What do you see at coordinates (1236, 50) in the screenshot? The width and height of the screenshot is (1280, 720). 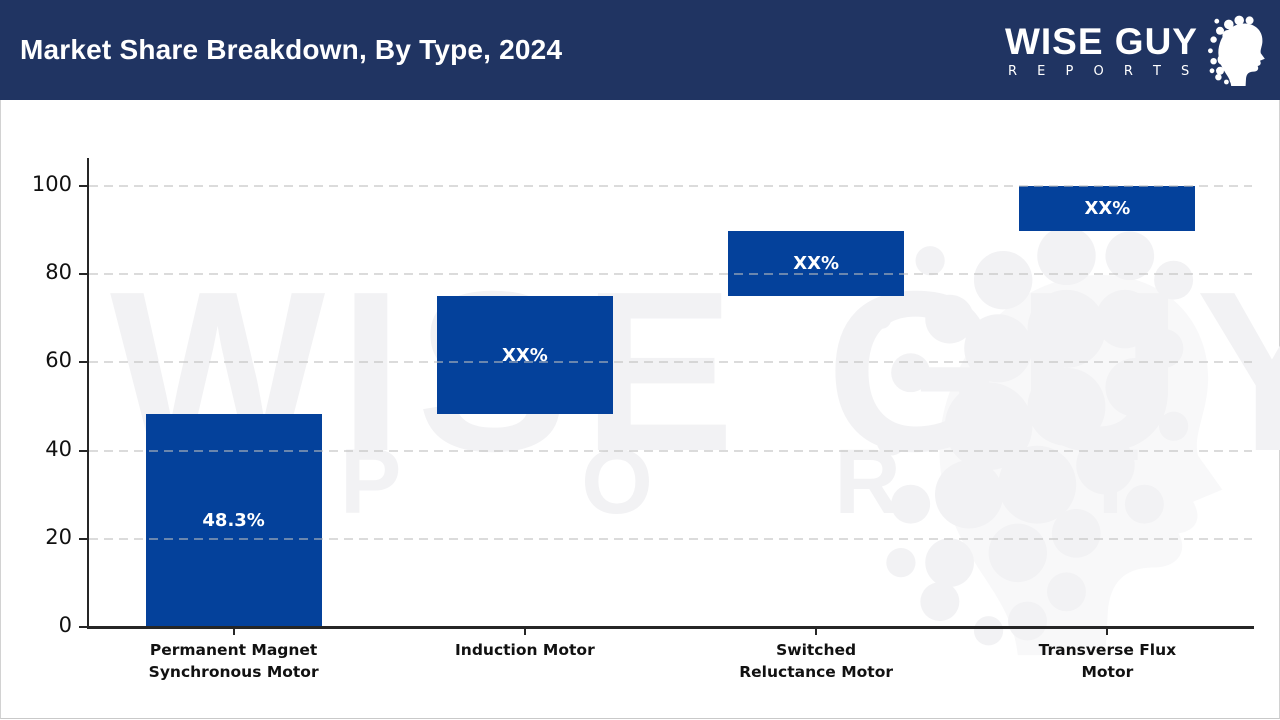 I see `logo-head-icon` at bounding box center [1236, 50].